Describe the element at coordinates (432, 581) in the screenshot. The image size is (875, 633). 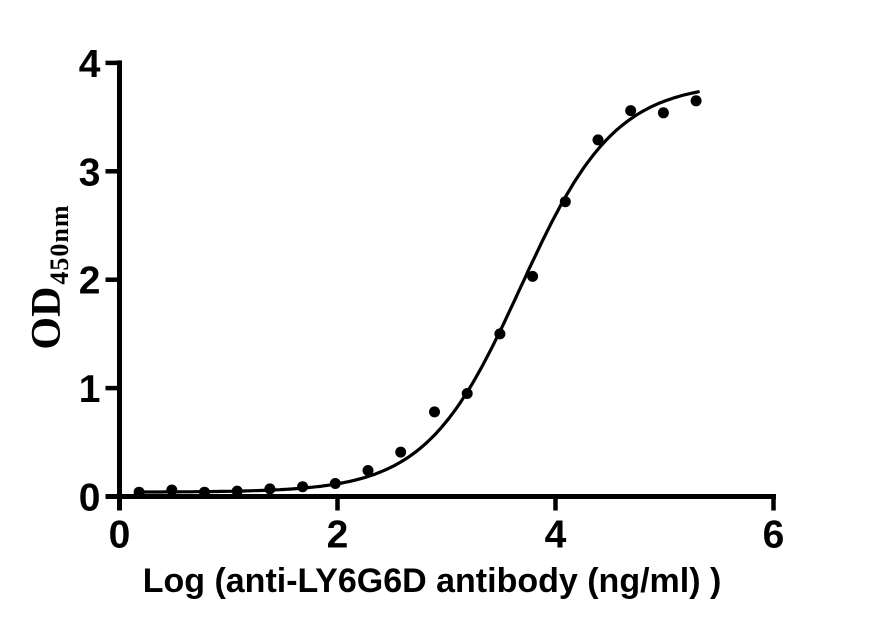
I see `x-axis-title: Log (anti-LY6G6D antibody (ng/ml) )` at that location.